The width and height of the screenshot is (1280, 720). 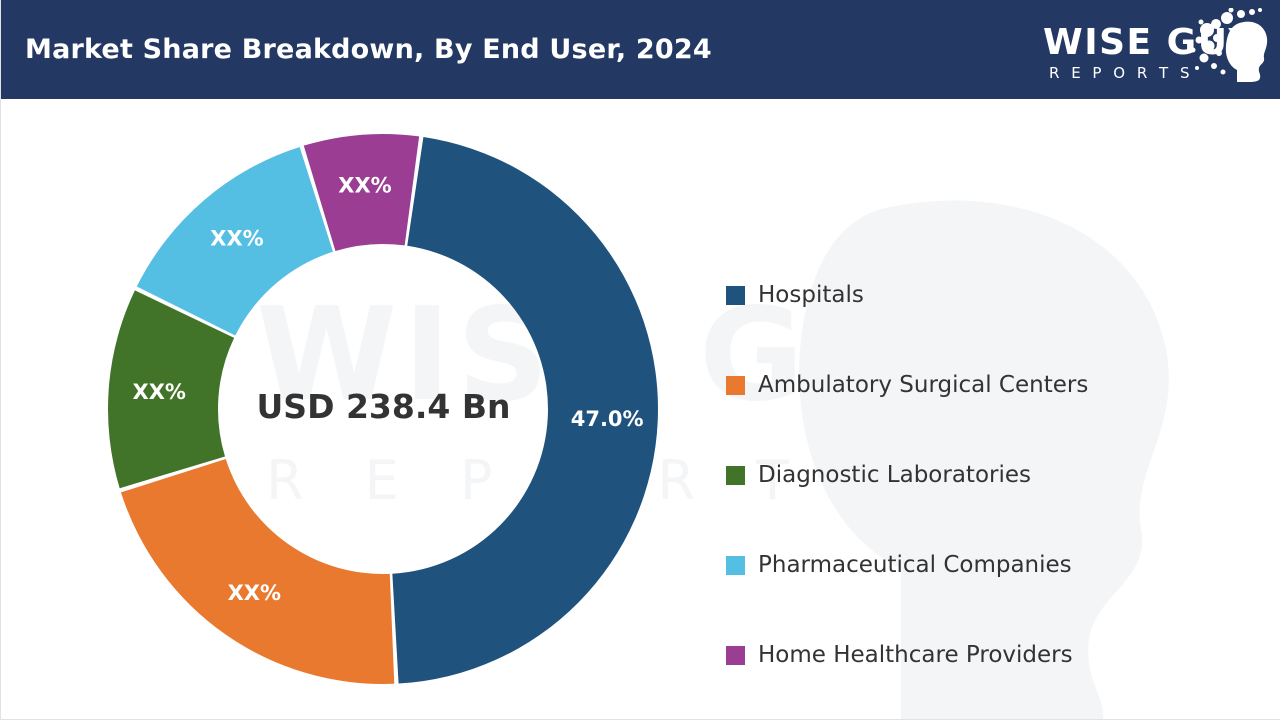 What do you see at coordinates (1121, 73) in the screenshot?
I see `logo-wordmark-line2: R E P O R T S` at bounding box center [1121, 73].